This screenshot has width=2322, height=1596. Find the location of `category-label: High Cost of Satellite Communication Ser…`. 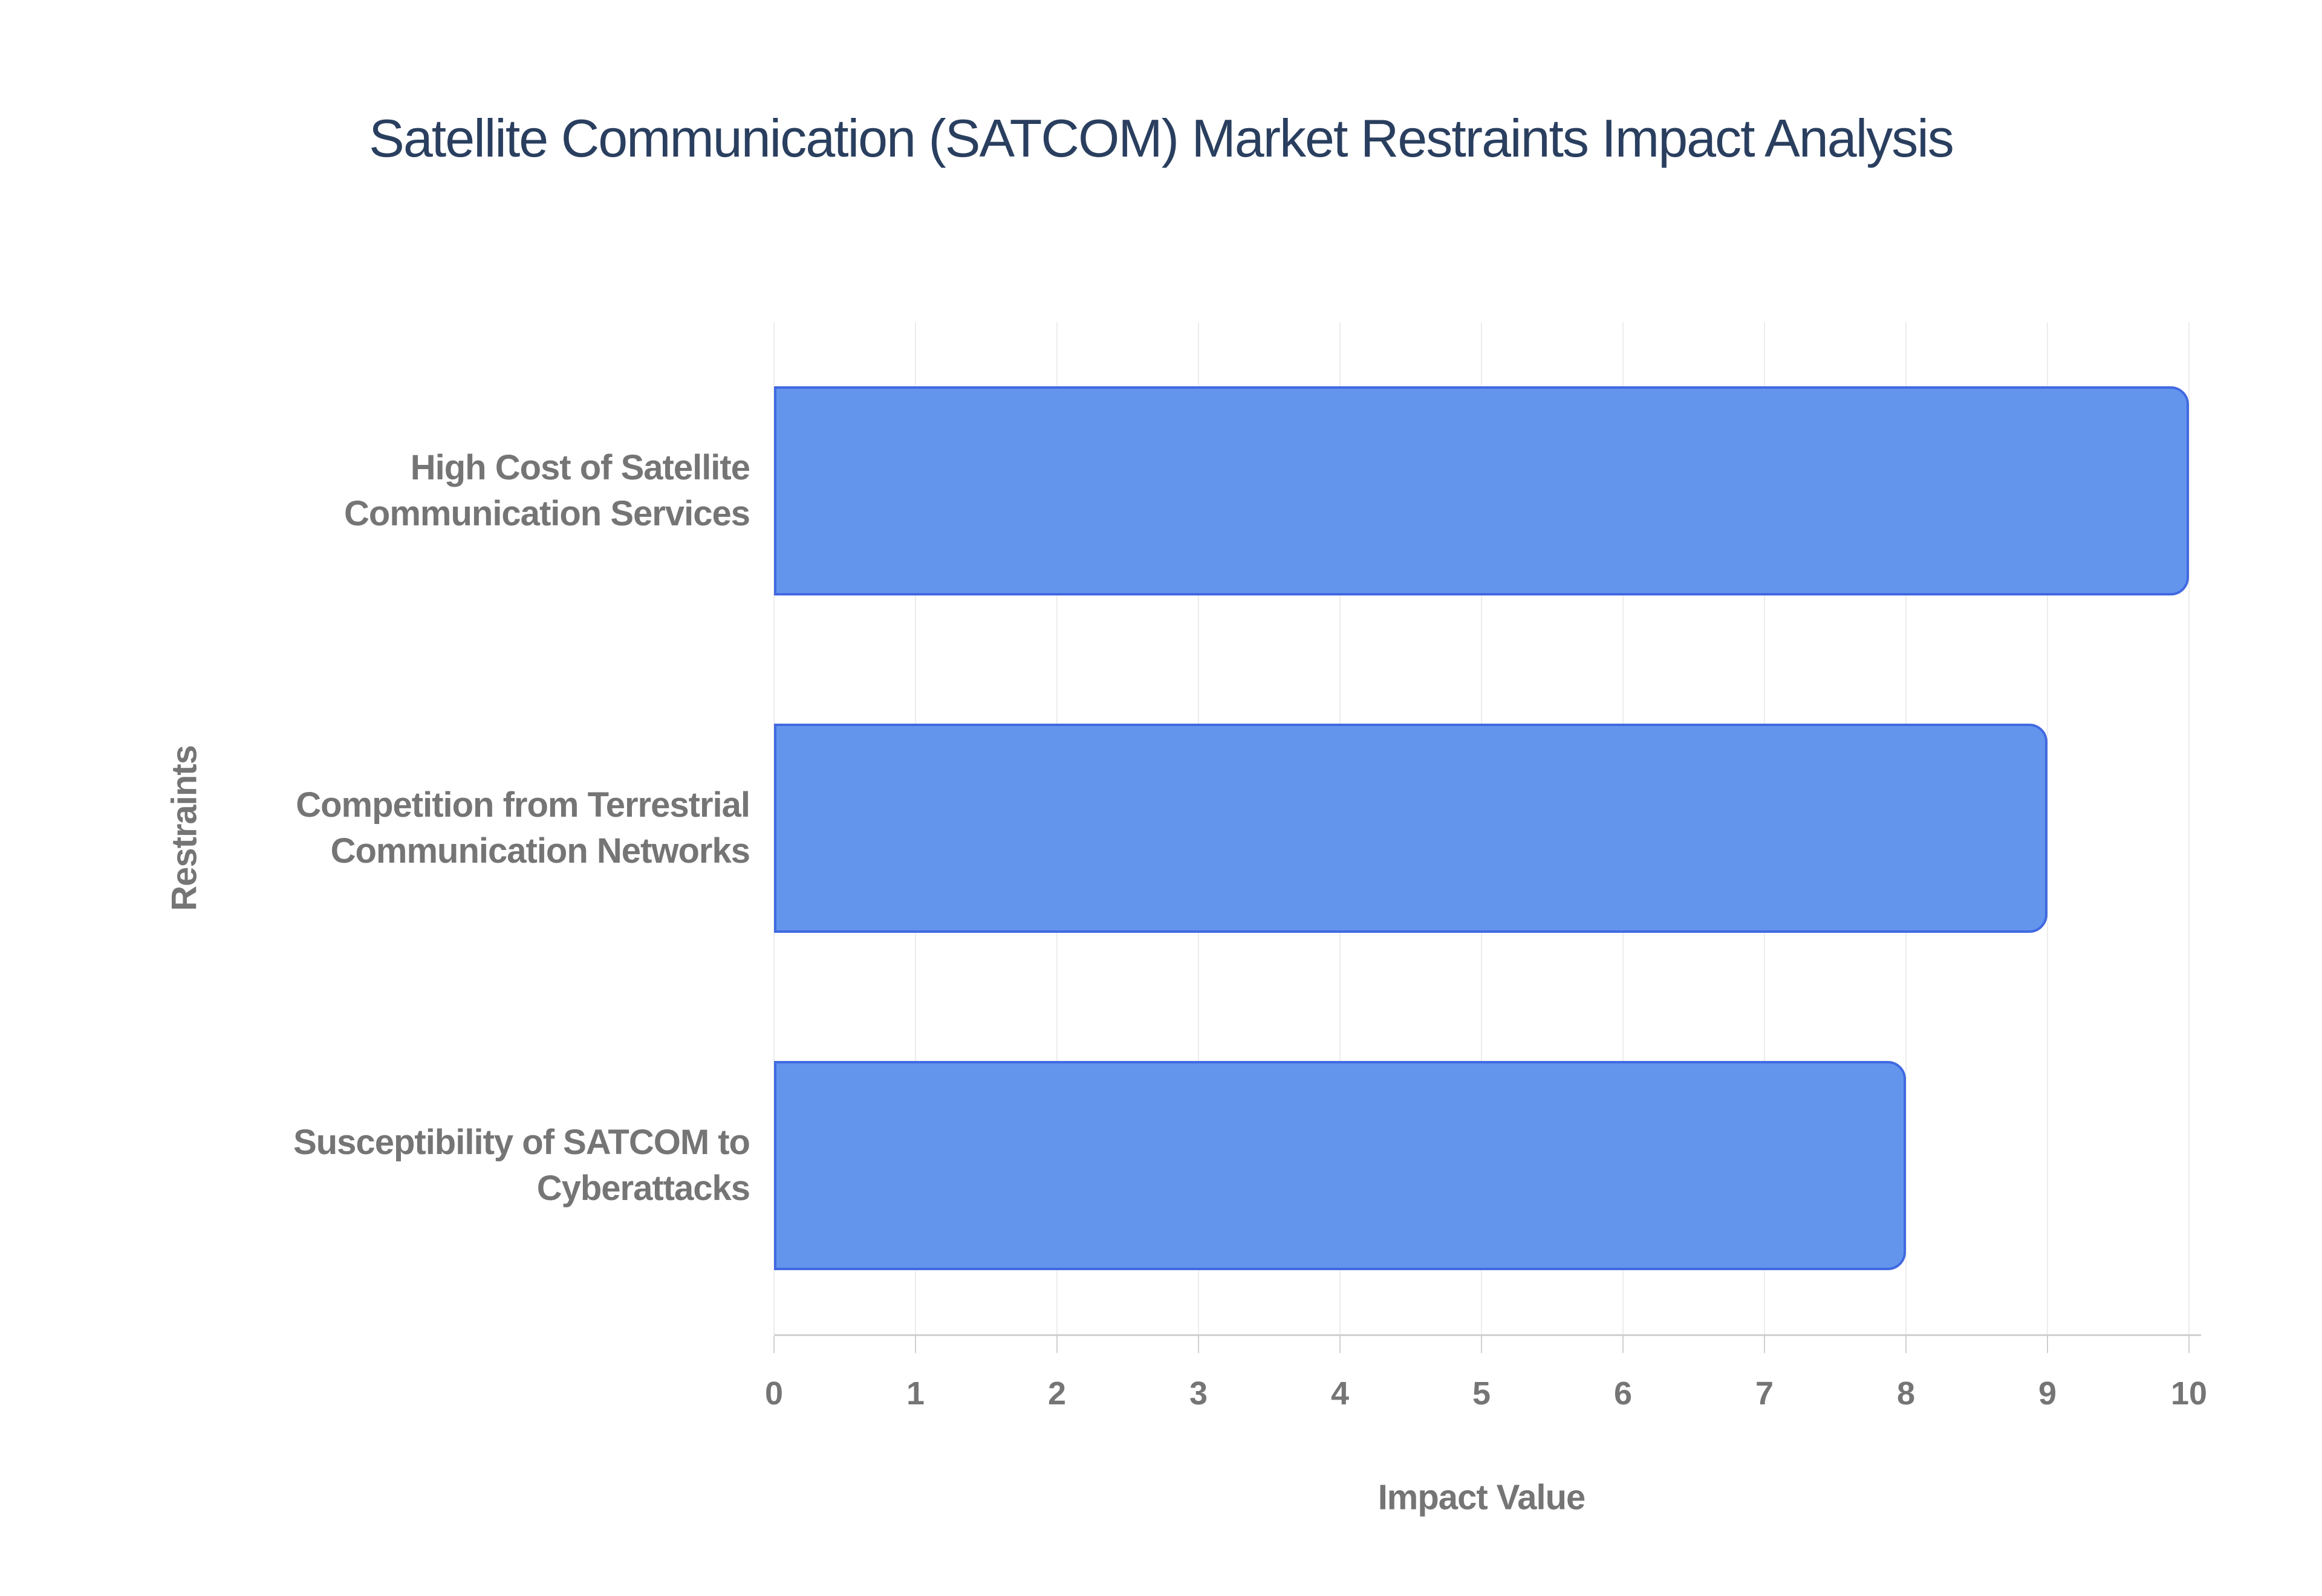

category-label: High Cost of Satellite Communication Ser… is located at coordinates (547, 490).